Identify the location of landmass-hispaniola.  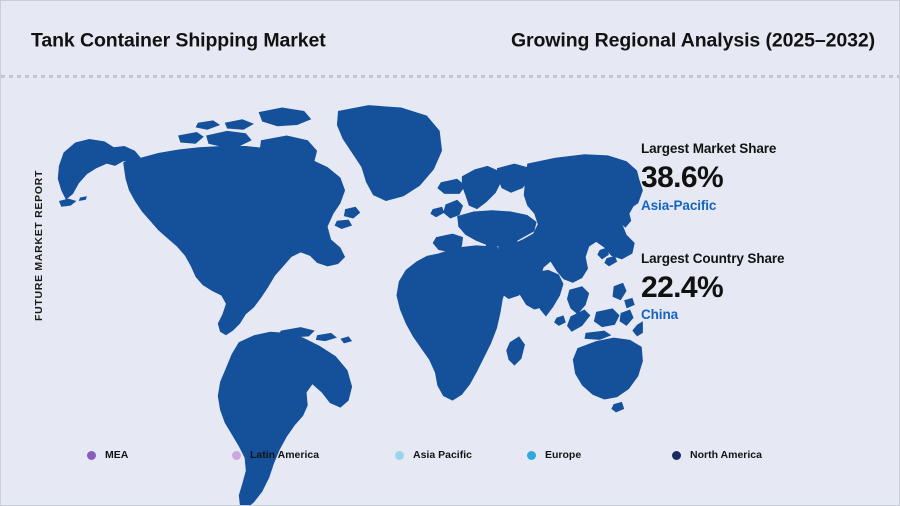
(326, 337).